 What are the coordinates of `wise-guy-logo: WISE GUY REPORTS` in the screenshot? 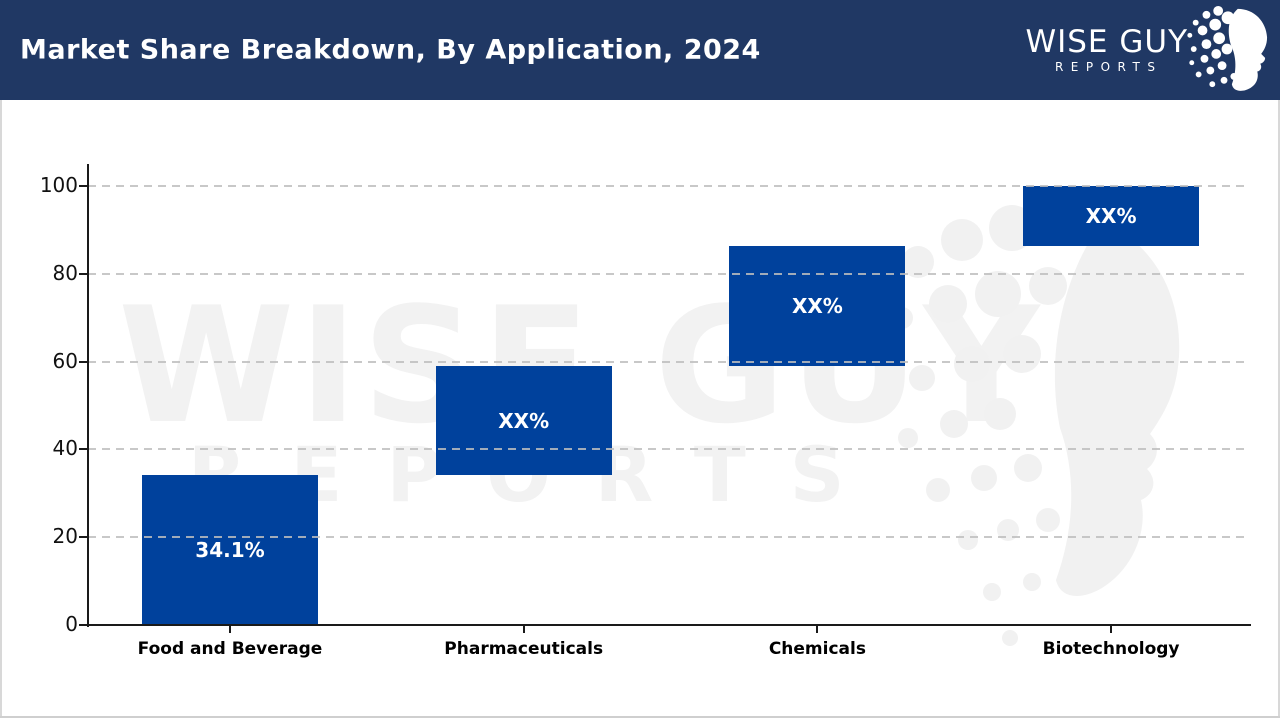 It's located at (1147, 50).